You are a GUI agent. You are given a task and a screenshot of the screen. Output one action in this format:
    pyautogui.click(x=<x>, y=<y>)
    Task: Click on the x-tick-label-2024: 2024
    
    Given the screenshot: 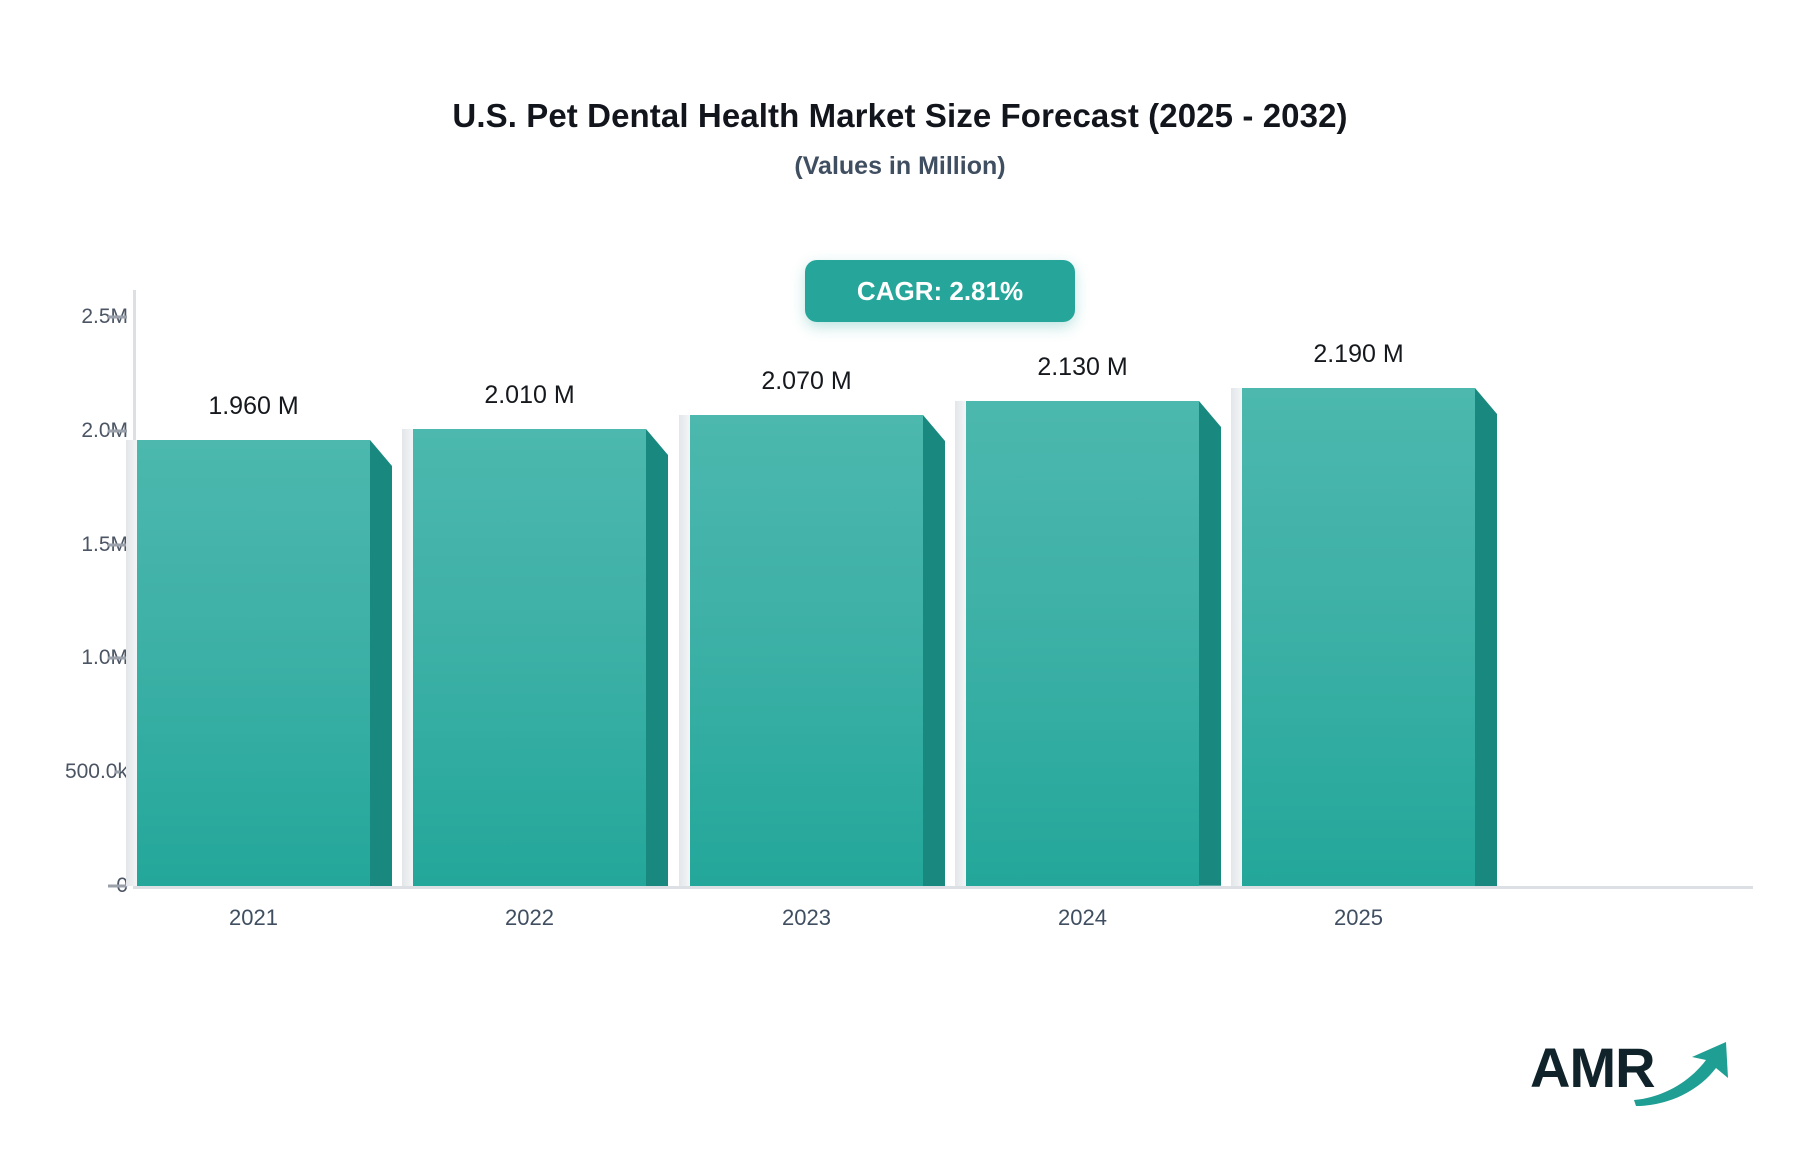 What is the action you would take?
    pyautogui.click(x=1082, y=917)
    